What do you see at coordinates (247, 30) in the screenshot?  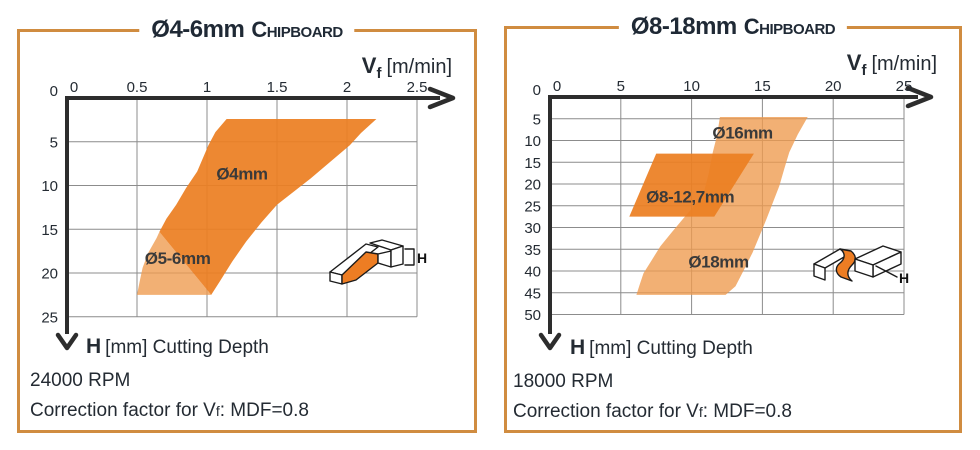 I see `panel-title: Ø4-6mm Chipboard` at bounding box center [247, 30].